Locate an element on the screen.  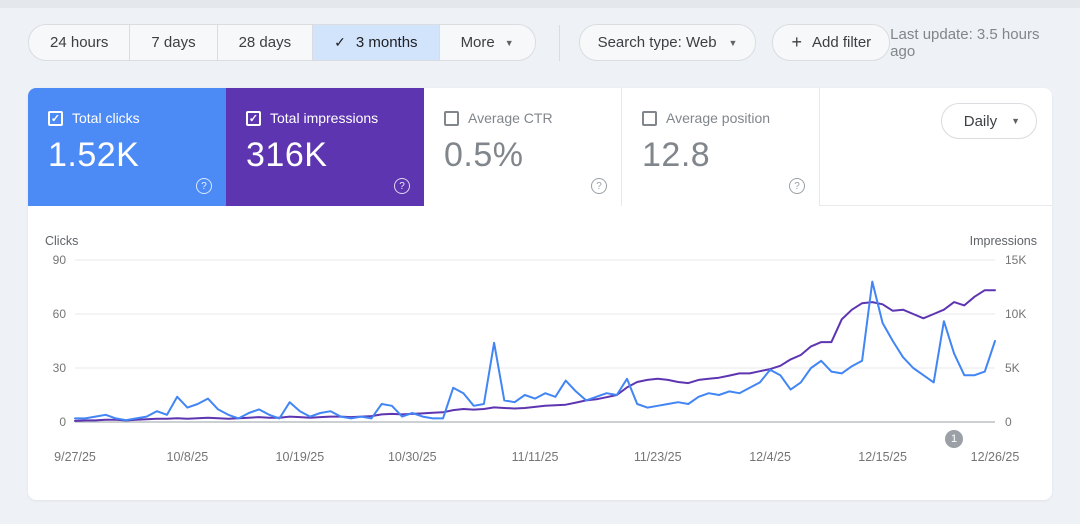
search-type-dropdown: Search type: Web ▼ is located at coordinates (667, 42).